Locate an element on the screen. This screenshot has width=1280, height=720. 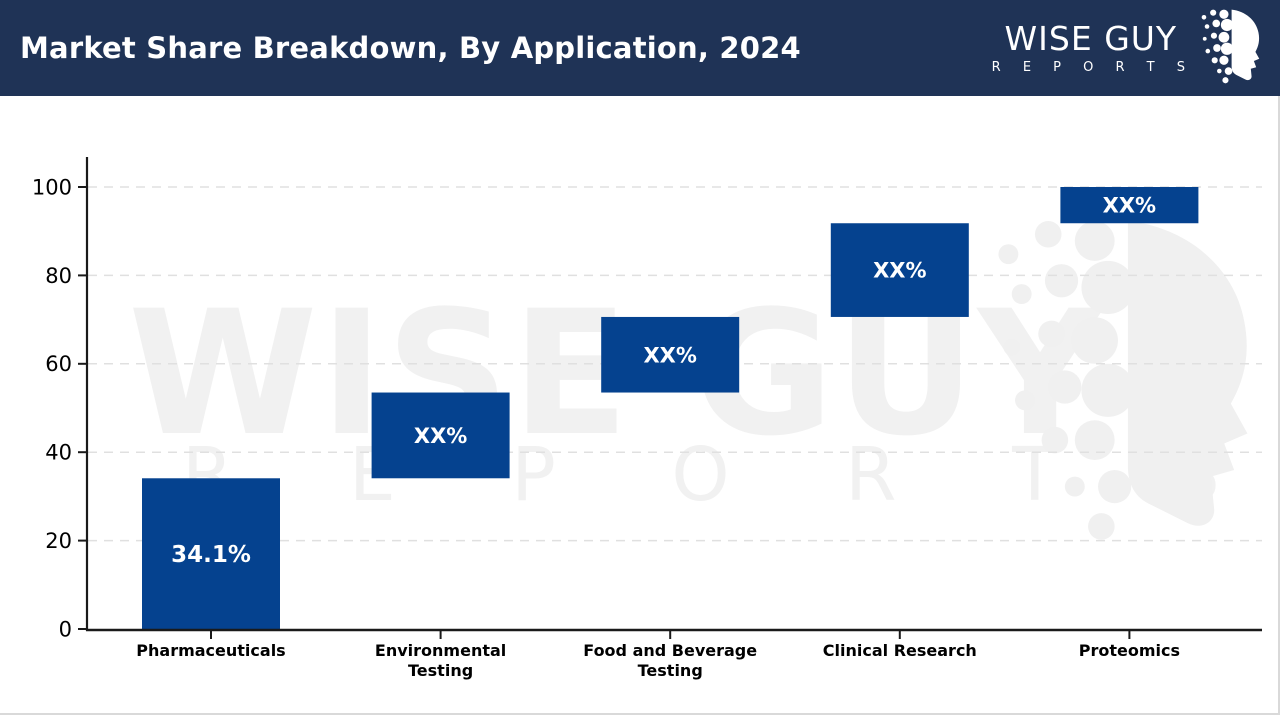
x-category-label: Pharmaceuticals is located at coordinates (210, 650).